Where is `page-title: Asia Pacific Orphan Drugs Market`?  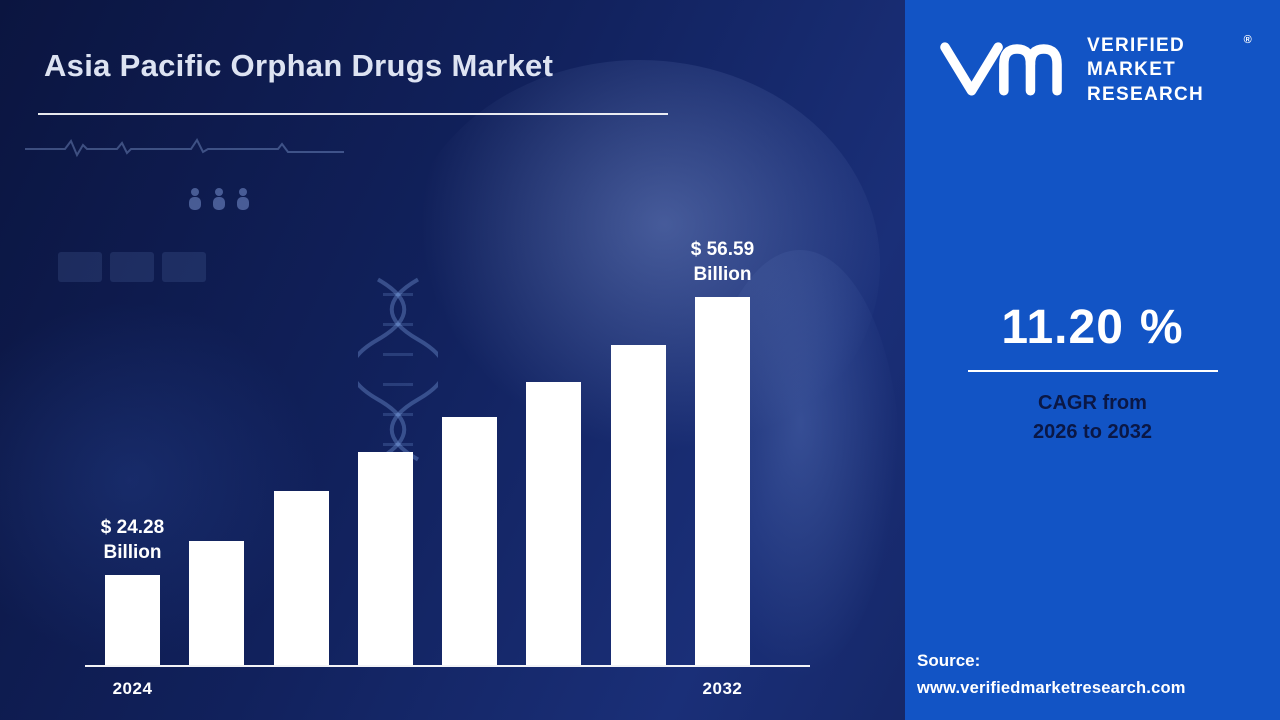
page-title: Asia Pacific Orphan Drugs Market is located at coordinates (299, 65).